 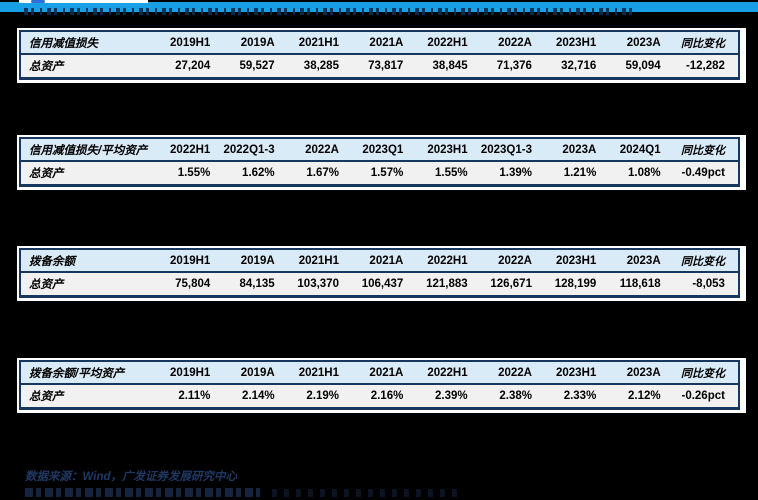 I want to click on column-header: 2023Q1-3, so click(x=506, y=149).